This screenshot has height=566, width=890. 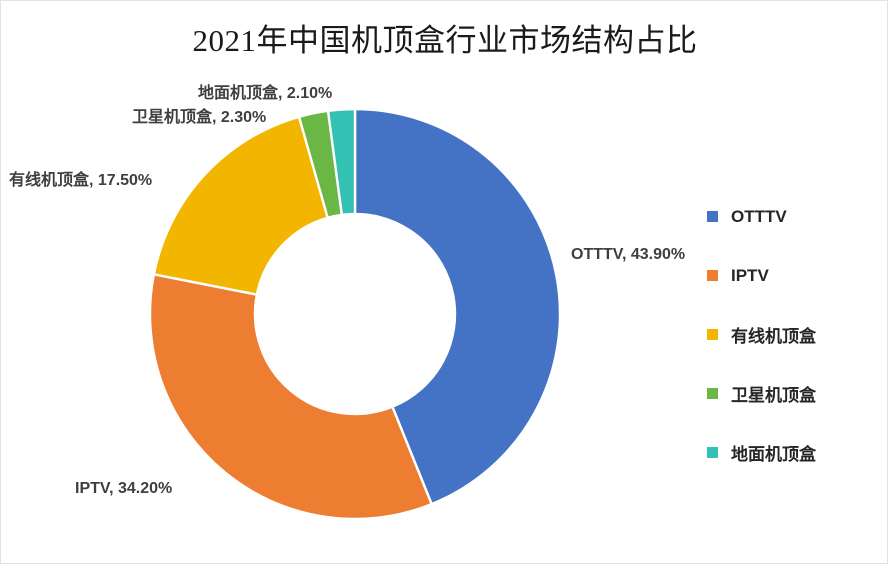 I want to click on data-label-iptv: IPTV, 34.20%, so click(x=124, y=488).